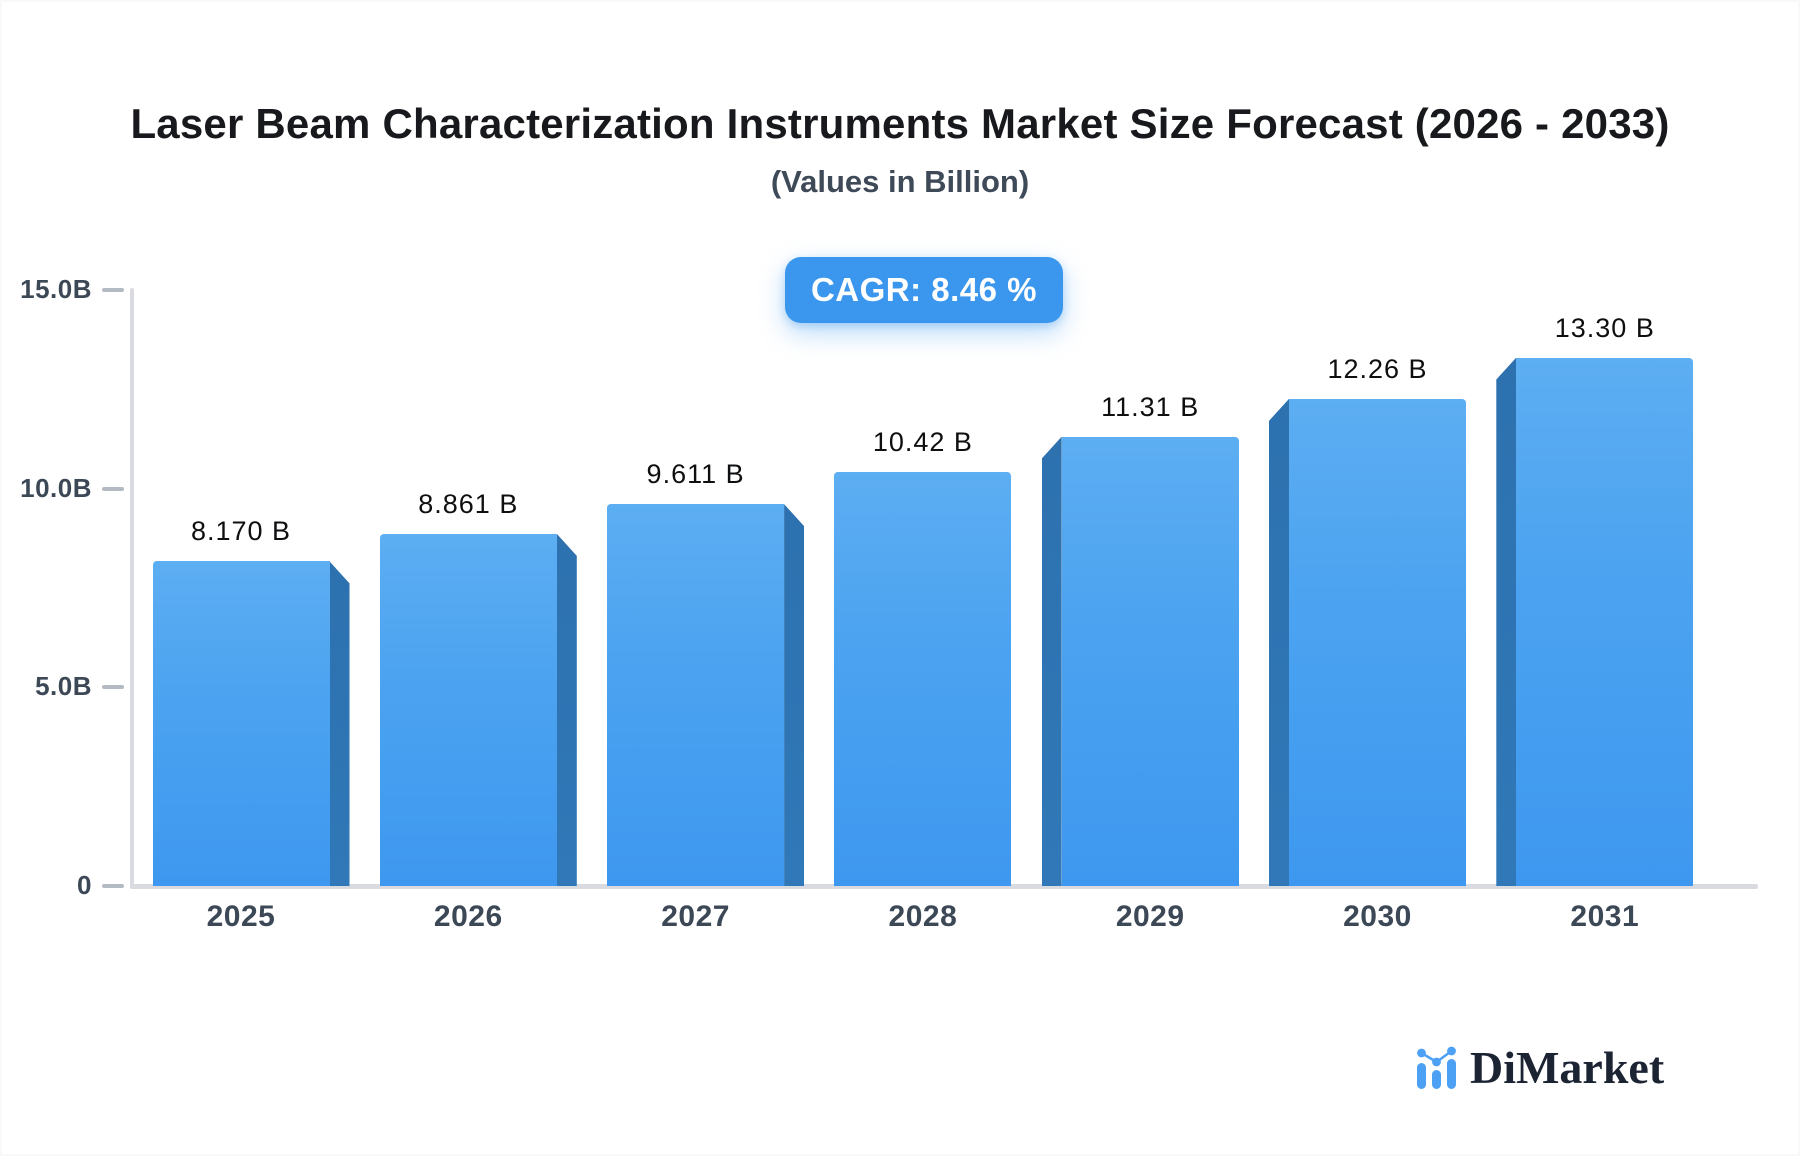  I want to click on bar-value-label: 8.861 B, so click(468, 503).